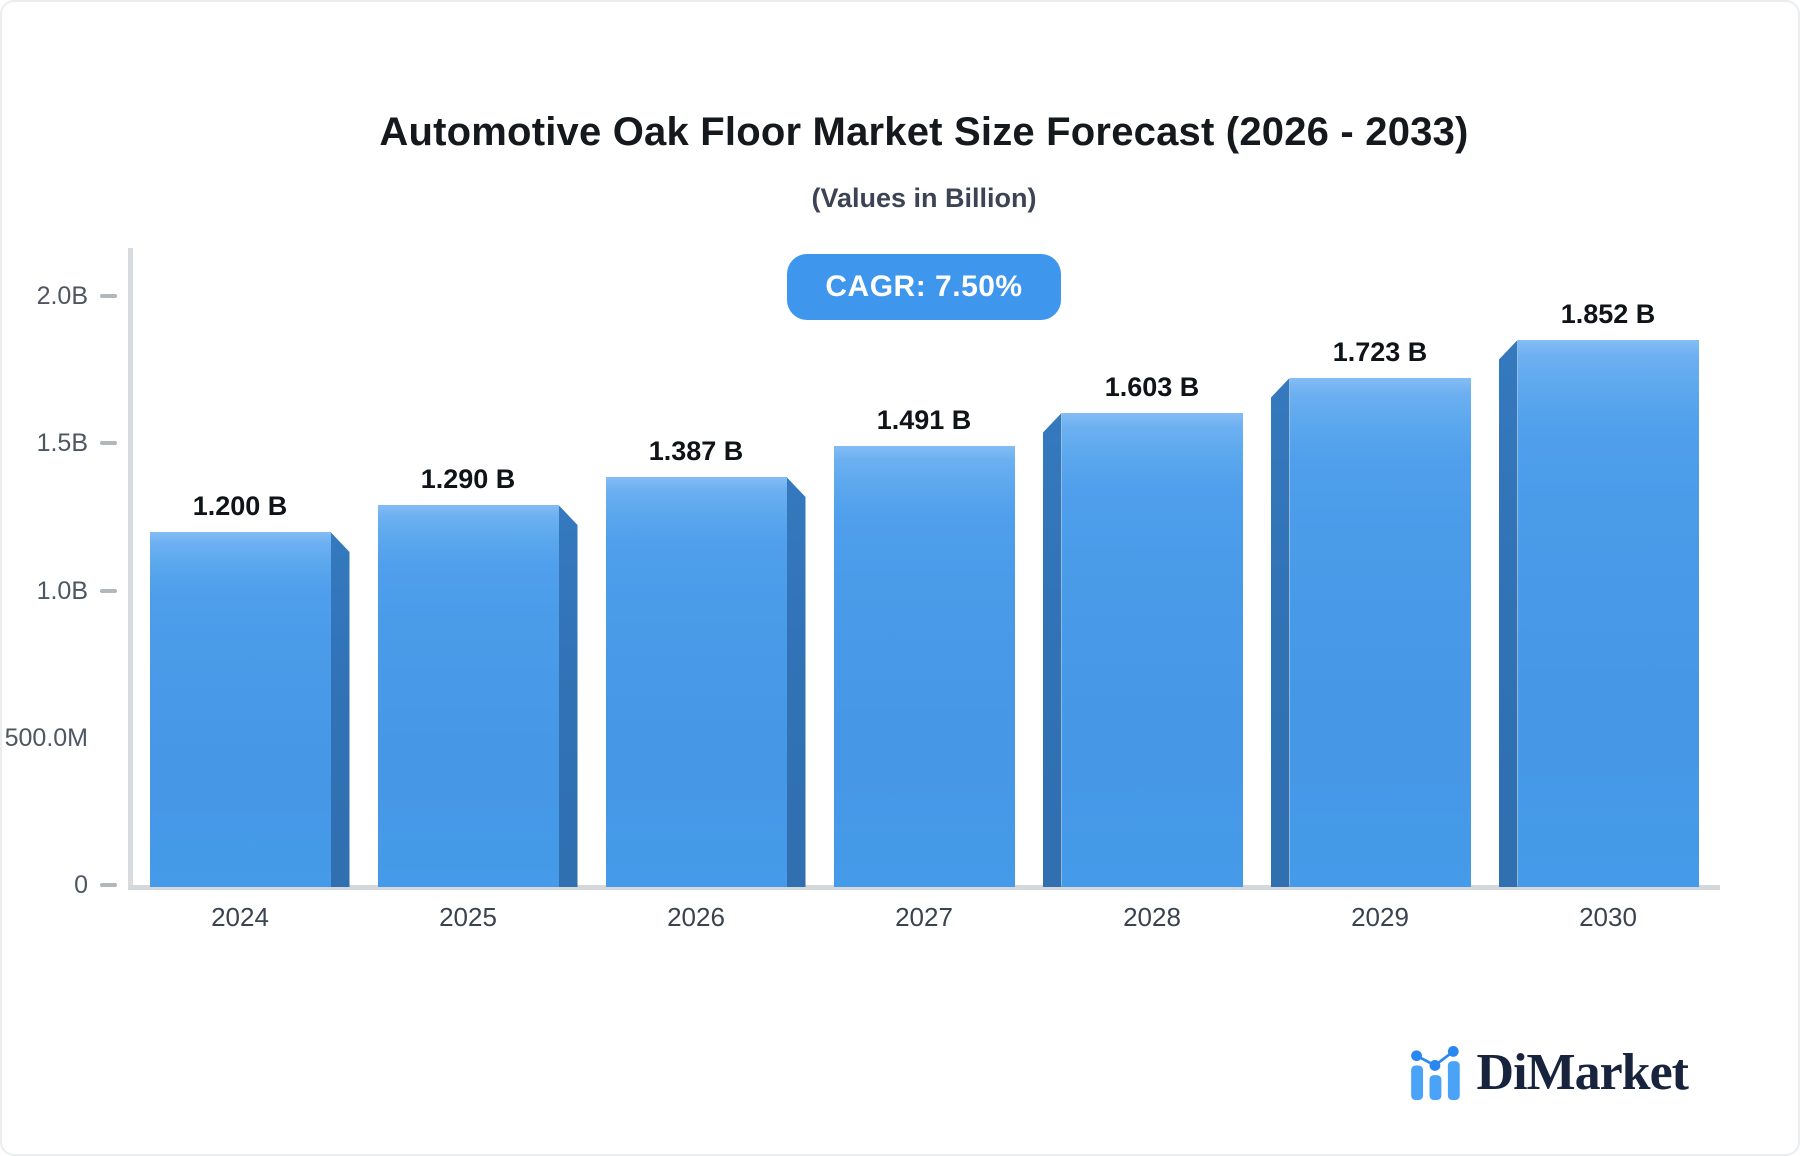 The image size is (1800, 1156). Describe the element at coordinates (1152, 917) in the screenshot. I see `x-axis-label-2028: 2028` at that location.